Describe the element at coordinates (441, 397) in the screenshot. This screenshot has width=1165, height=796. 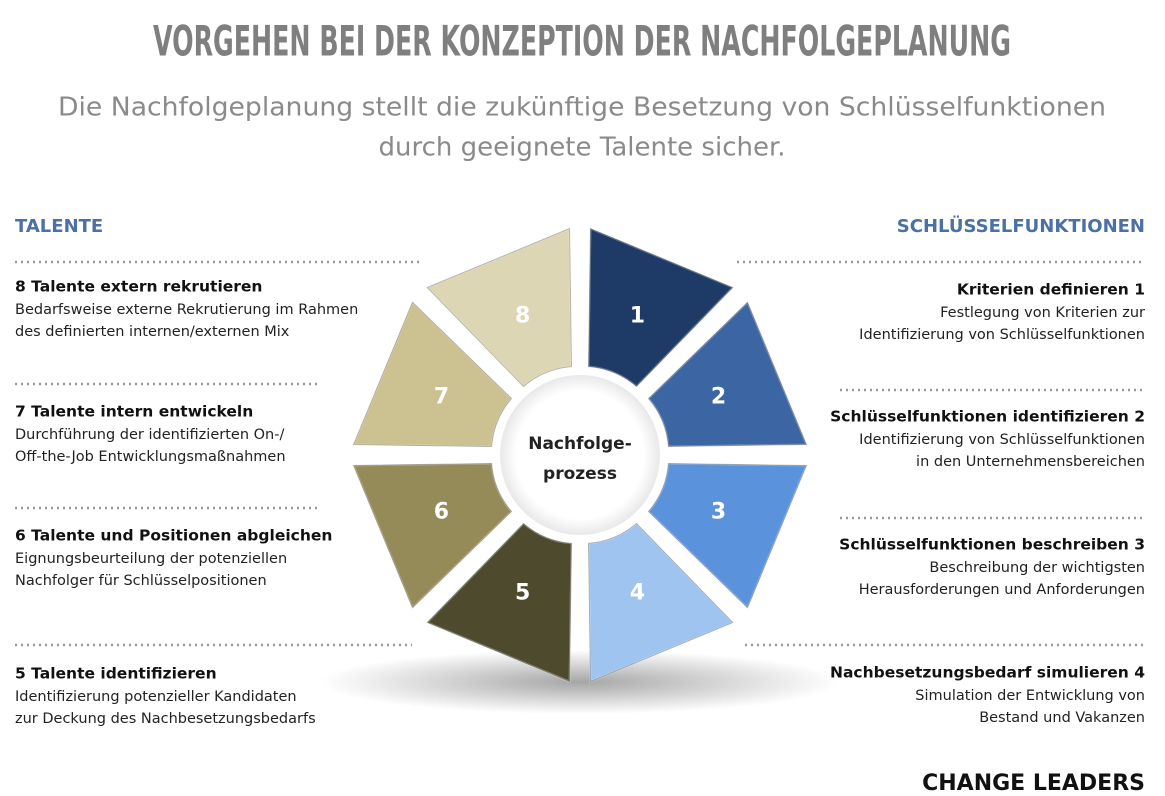
I see `segment-number: 7` at that location.